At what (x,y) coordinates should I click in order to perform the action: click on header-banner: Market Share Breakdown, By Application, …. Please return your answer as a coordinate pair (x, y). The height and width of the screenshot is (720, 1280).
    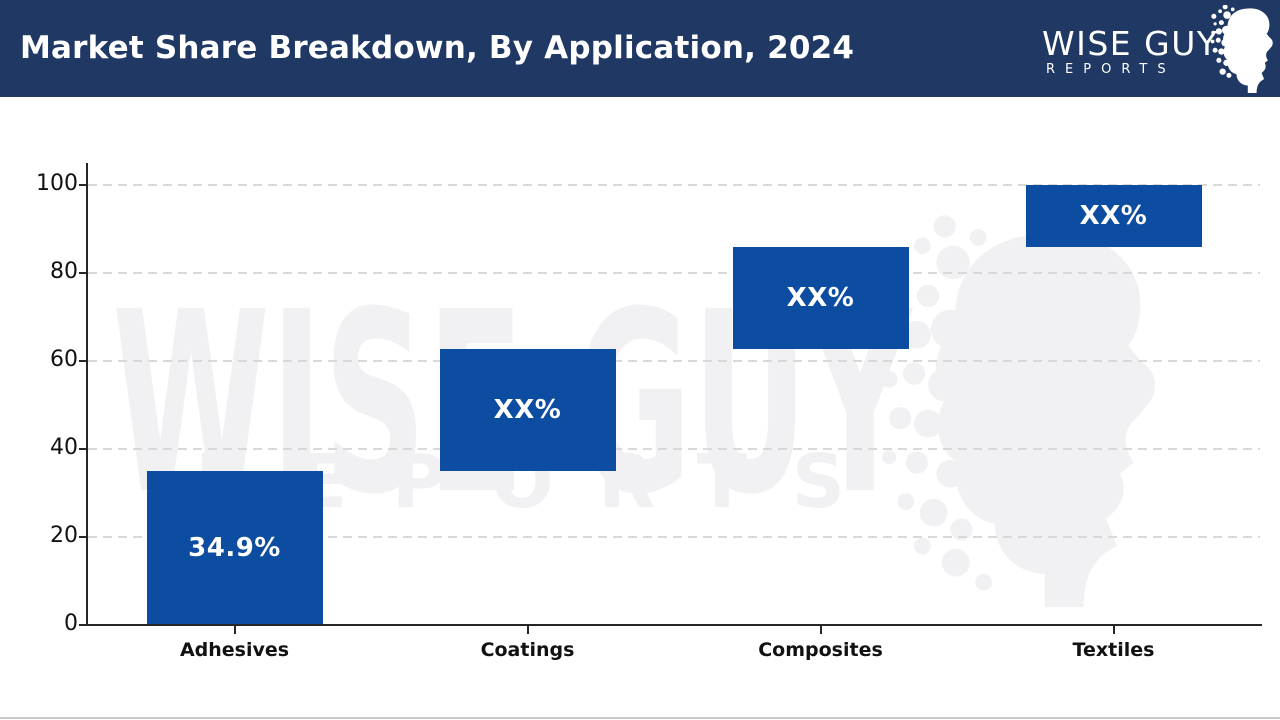
    Looking at the image, I should click on (640, 48).